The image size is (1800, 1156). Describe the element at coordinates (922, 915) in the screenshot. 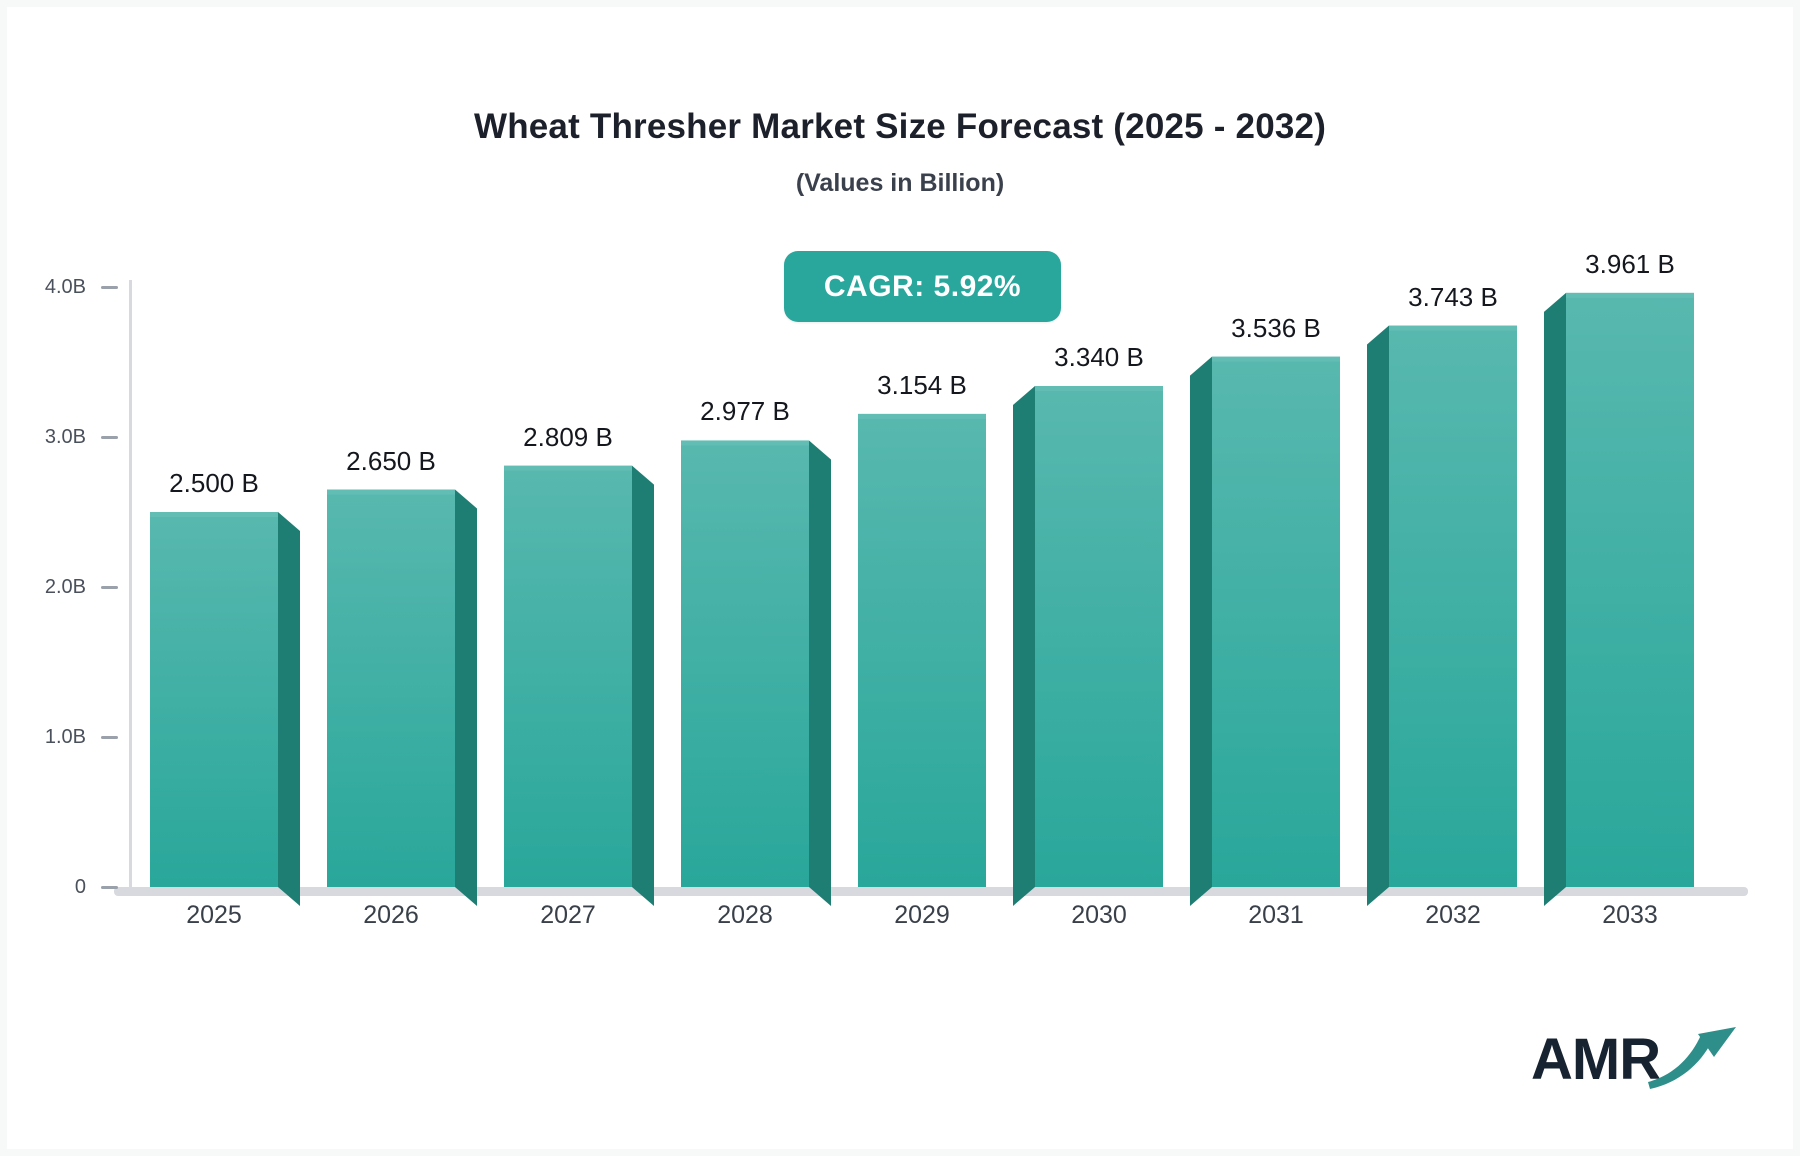

I see `x-axis-label: 2029` at that location.